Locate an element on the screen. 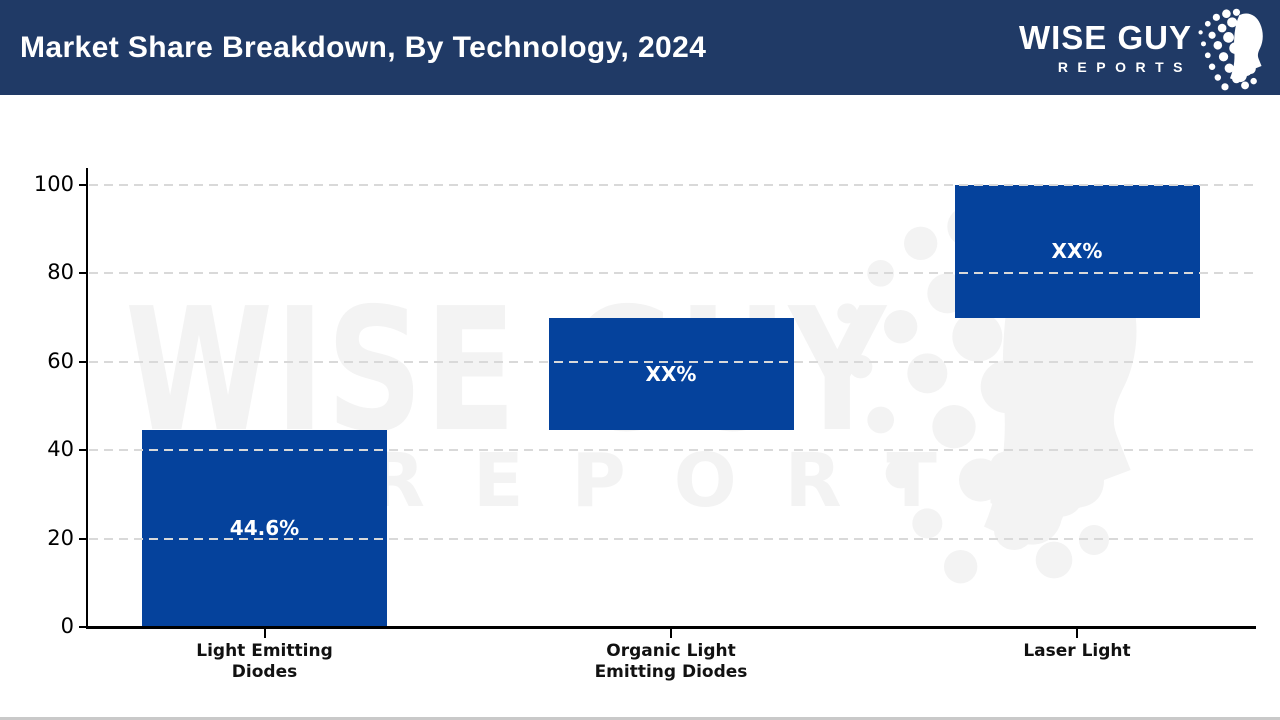  logo-text-block: WISE GUY REPORTS is located at coordinates (1105, 48).